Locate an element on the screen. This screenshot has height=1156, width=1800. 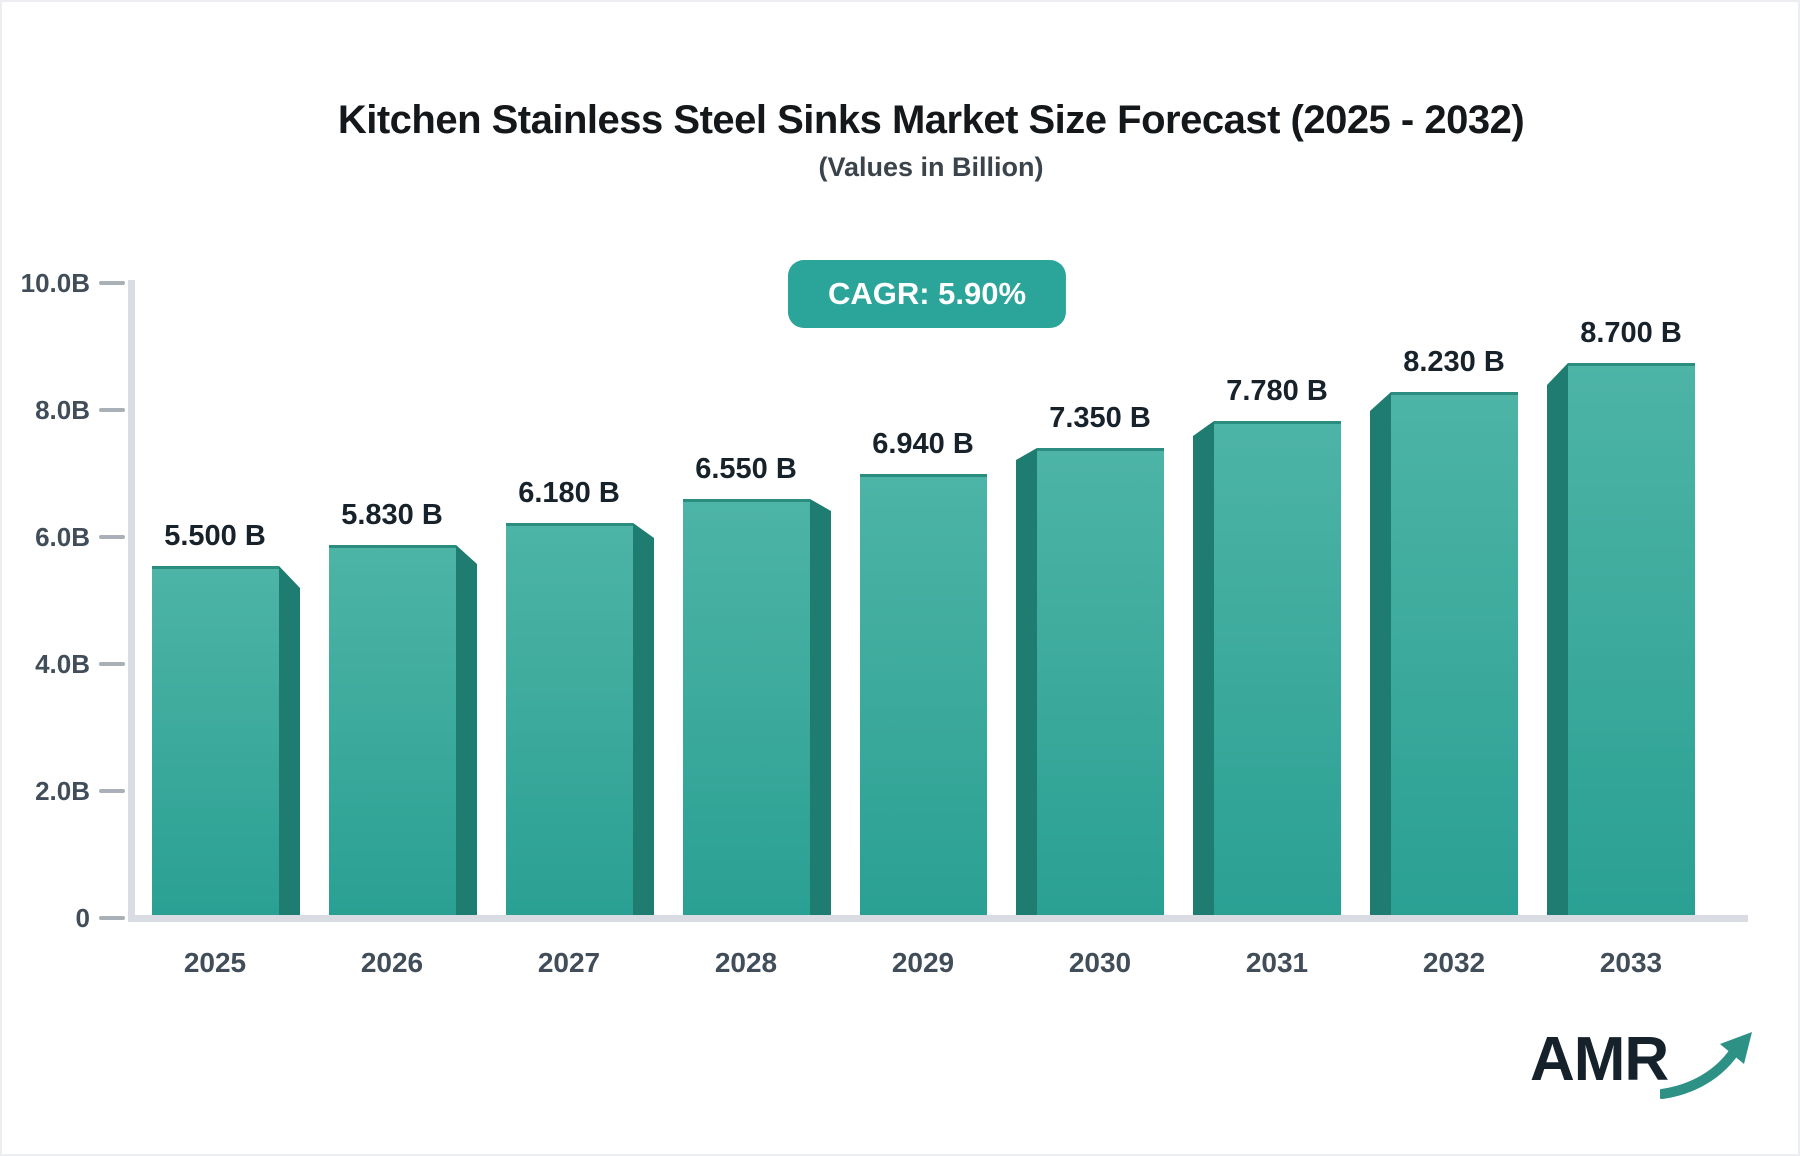
x-axis-label: 2028 is located at coordinates (746, 962).